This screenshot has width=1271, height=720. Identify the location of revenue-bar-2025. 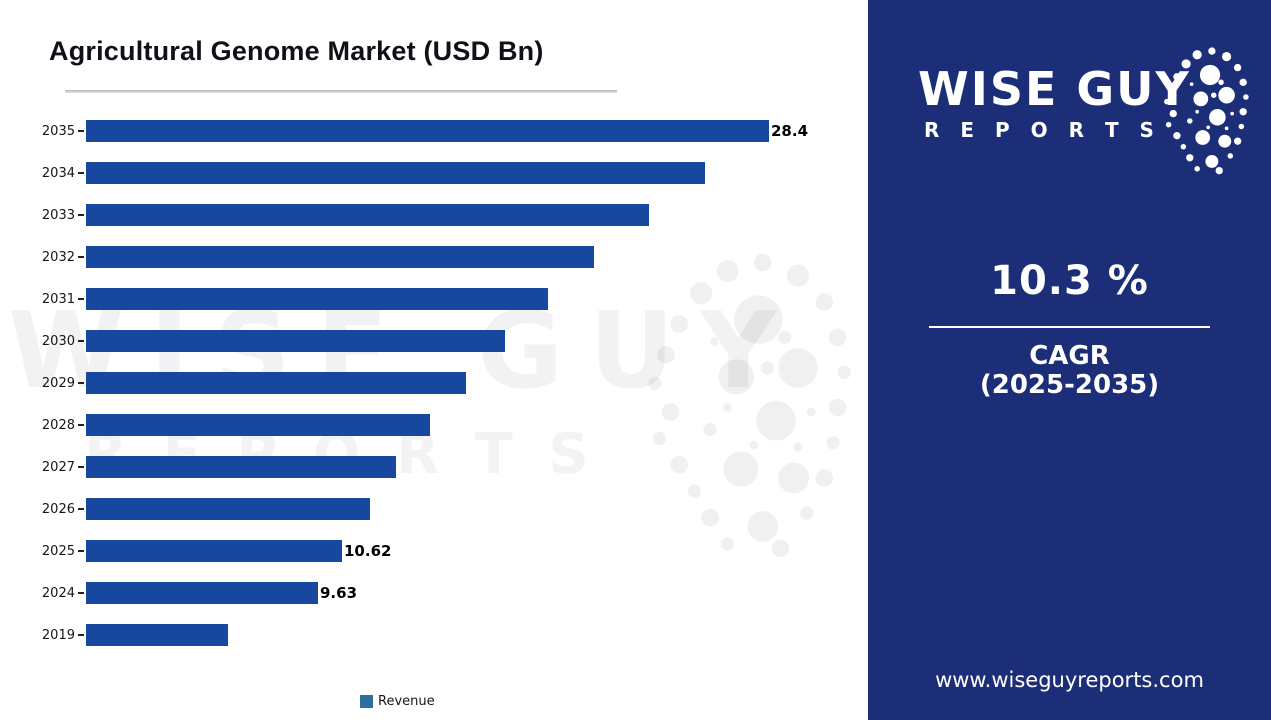
(214, 551).